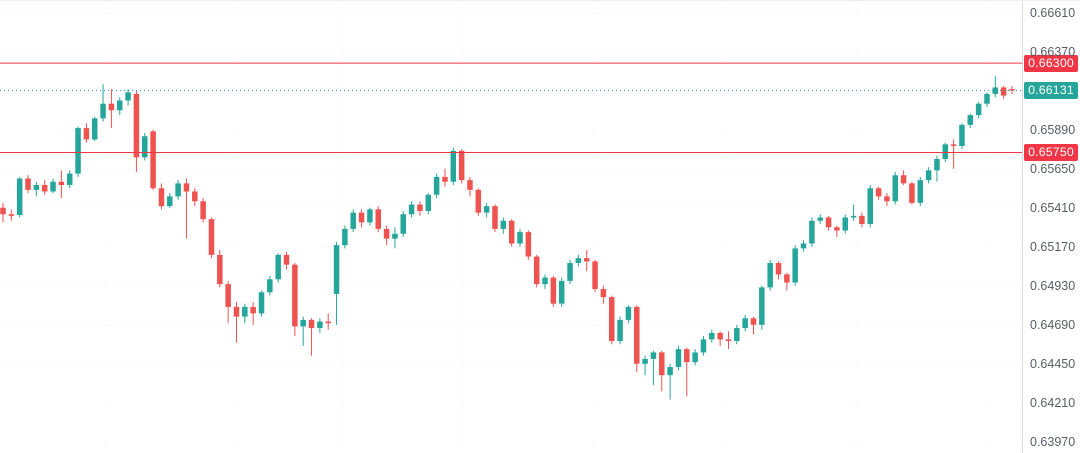 This screenshot has width=1080, height=453. I want to click on price-tick-label: 0.65410, so click(1053, 207).